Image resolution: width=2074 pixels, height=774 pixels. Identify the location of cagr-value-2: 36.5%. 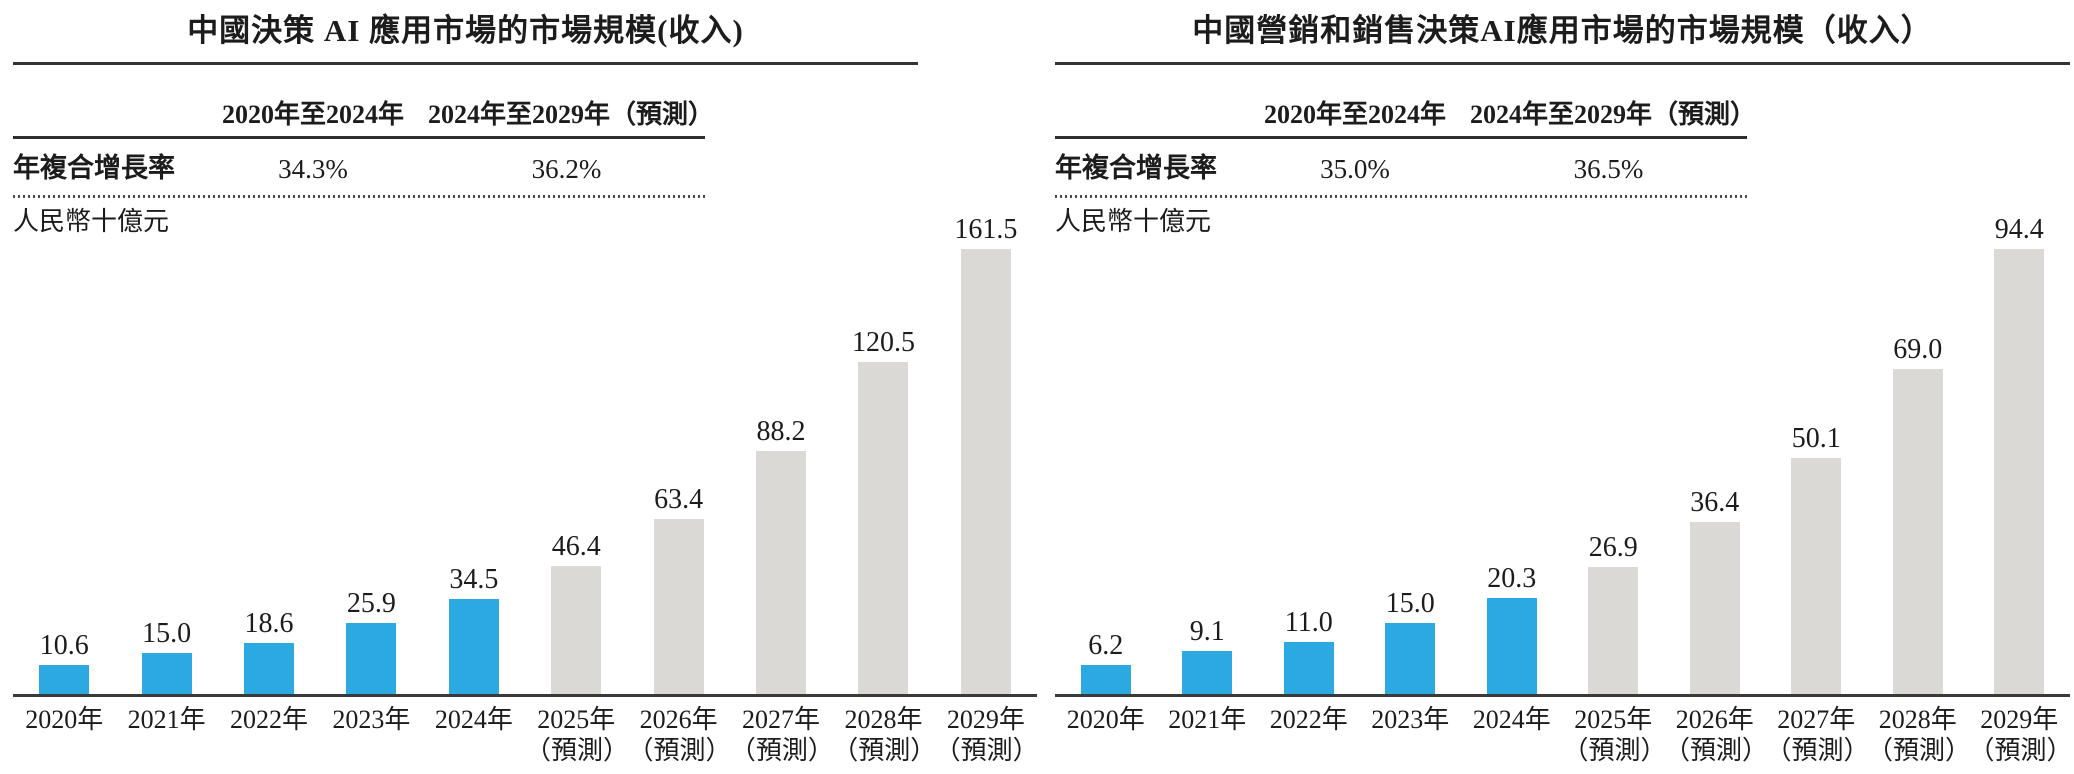
(1608, 169).